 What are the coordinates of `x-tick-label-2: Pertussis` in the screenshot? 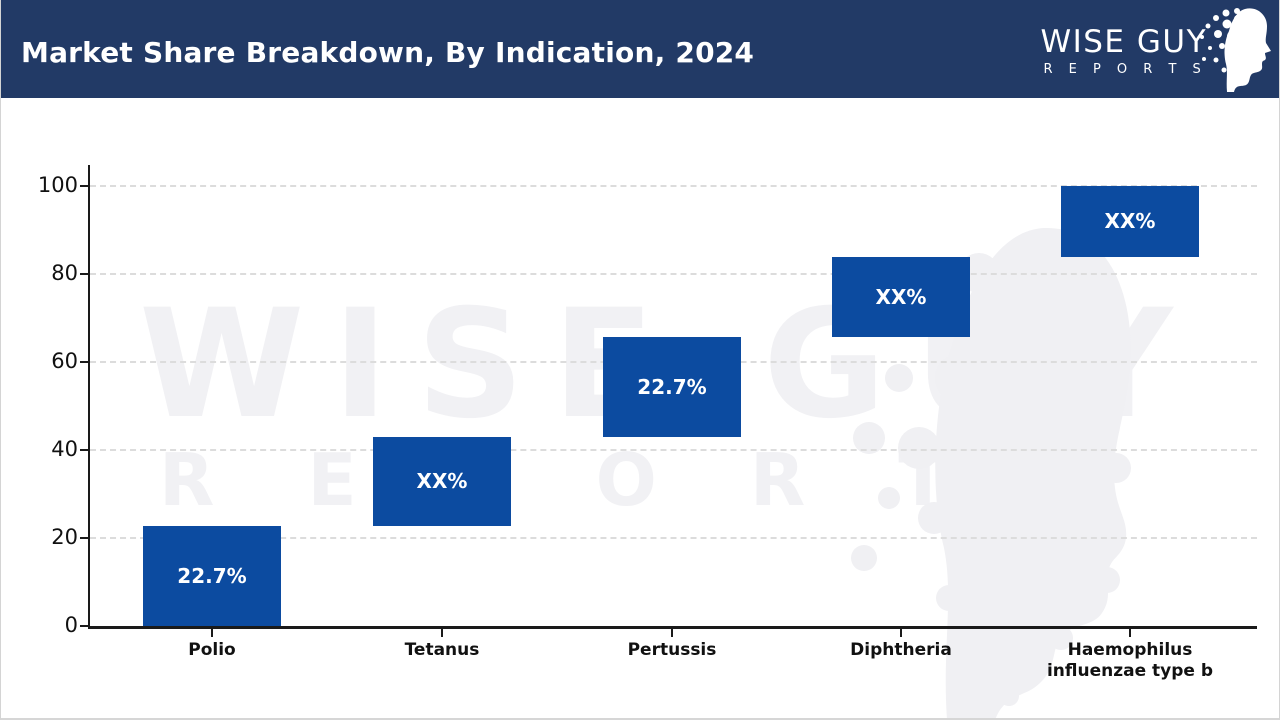 It's located at (672, 650).